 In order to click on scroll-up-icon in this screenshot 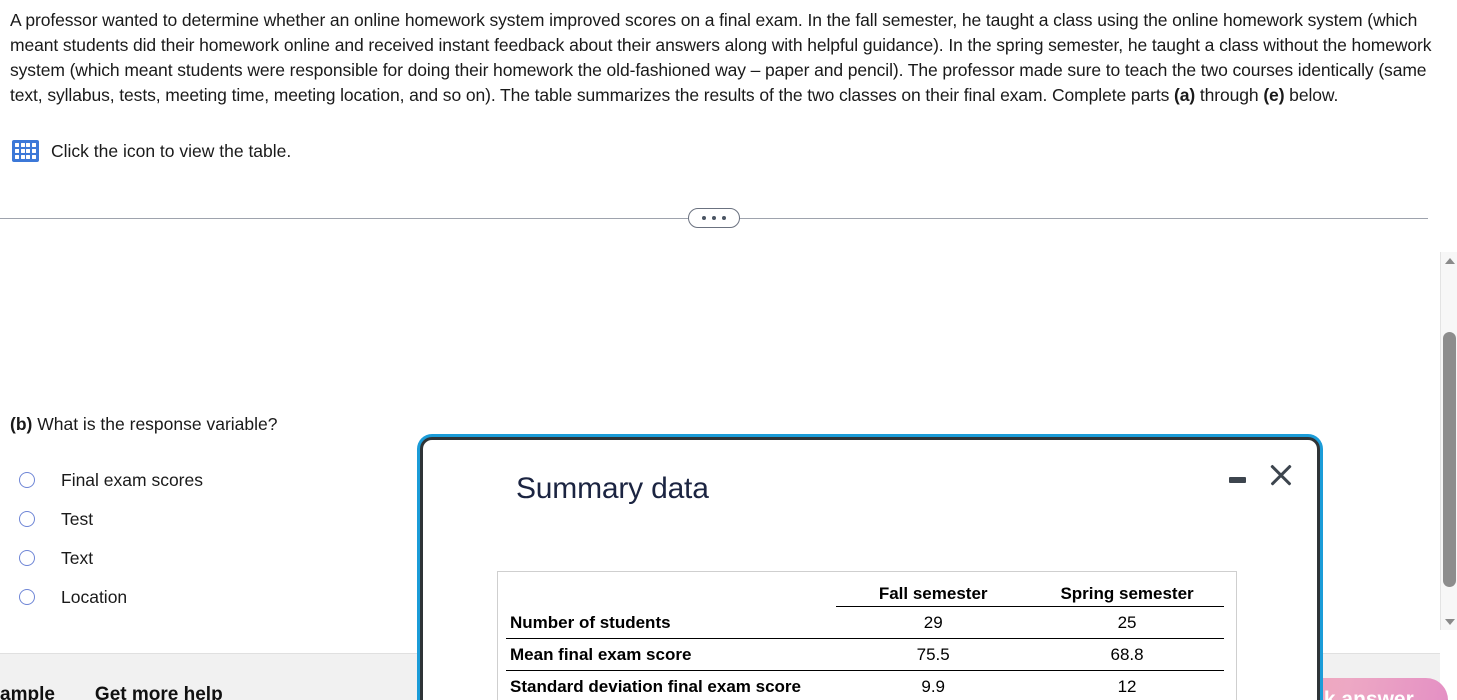, I will do `click(1449, 260)`.